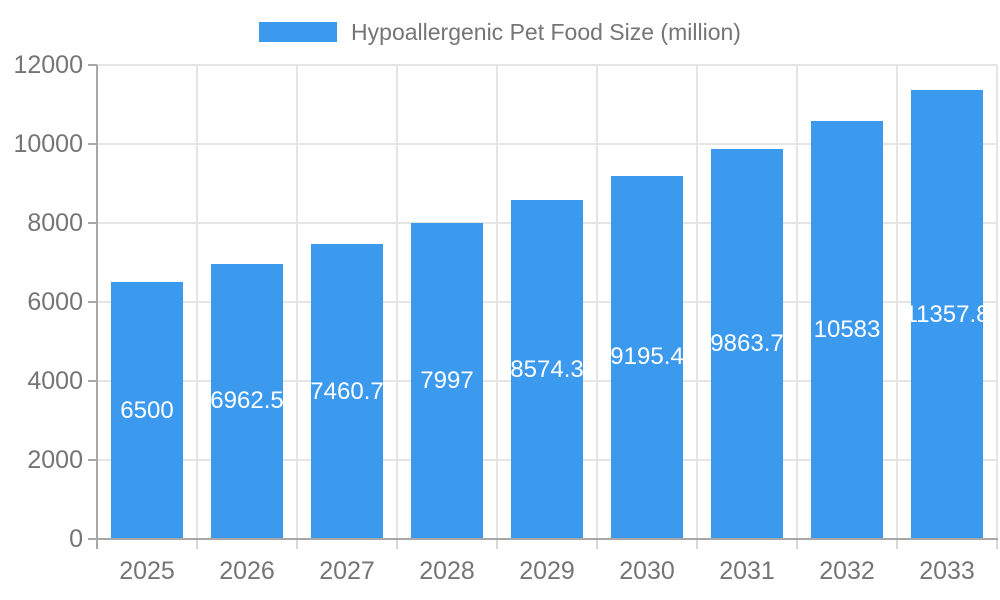 The width and height of the screenshot is (1000, 600). I want to click on y-tick-label: 8000, so click(55, 223).